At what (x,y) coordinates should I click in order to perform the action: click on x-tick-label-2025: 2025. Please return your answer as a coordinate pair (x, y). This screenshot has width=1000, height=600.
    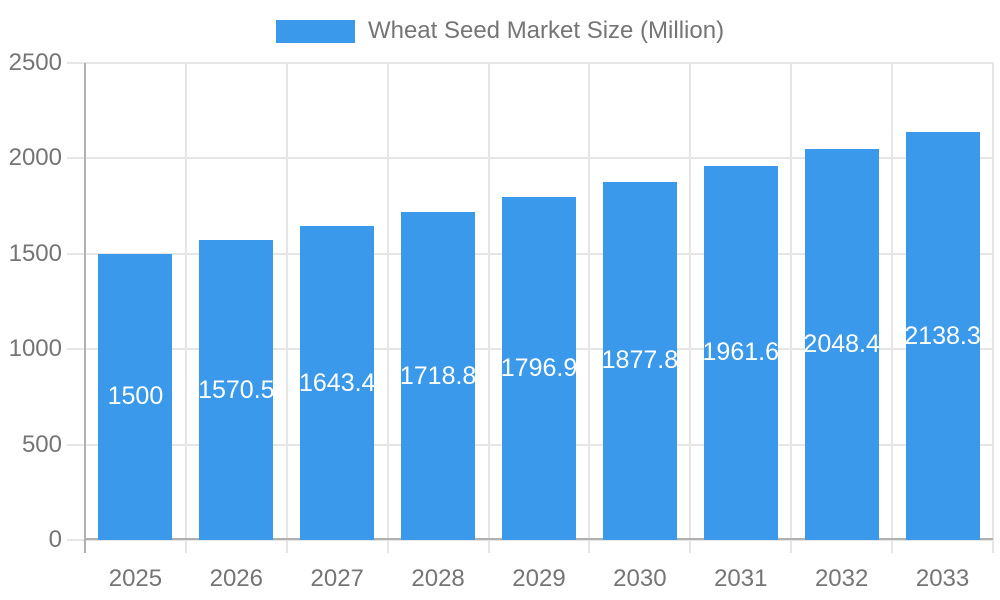
    Looking at the image, I should click on (135, 578).